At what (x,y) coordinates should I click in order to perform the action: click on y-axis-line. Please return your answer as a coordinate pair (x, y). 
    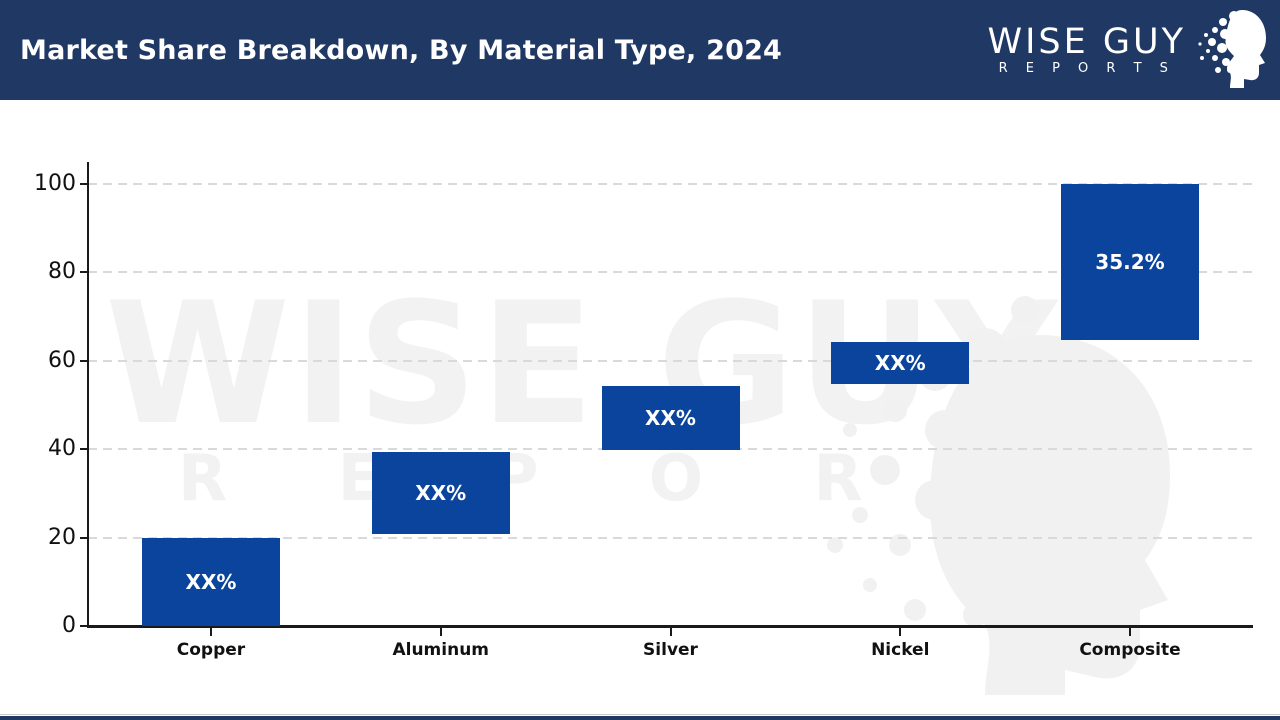
    Looking at the image, I should click on (88, 395).